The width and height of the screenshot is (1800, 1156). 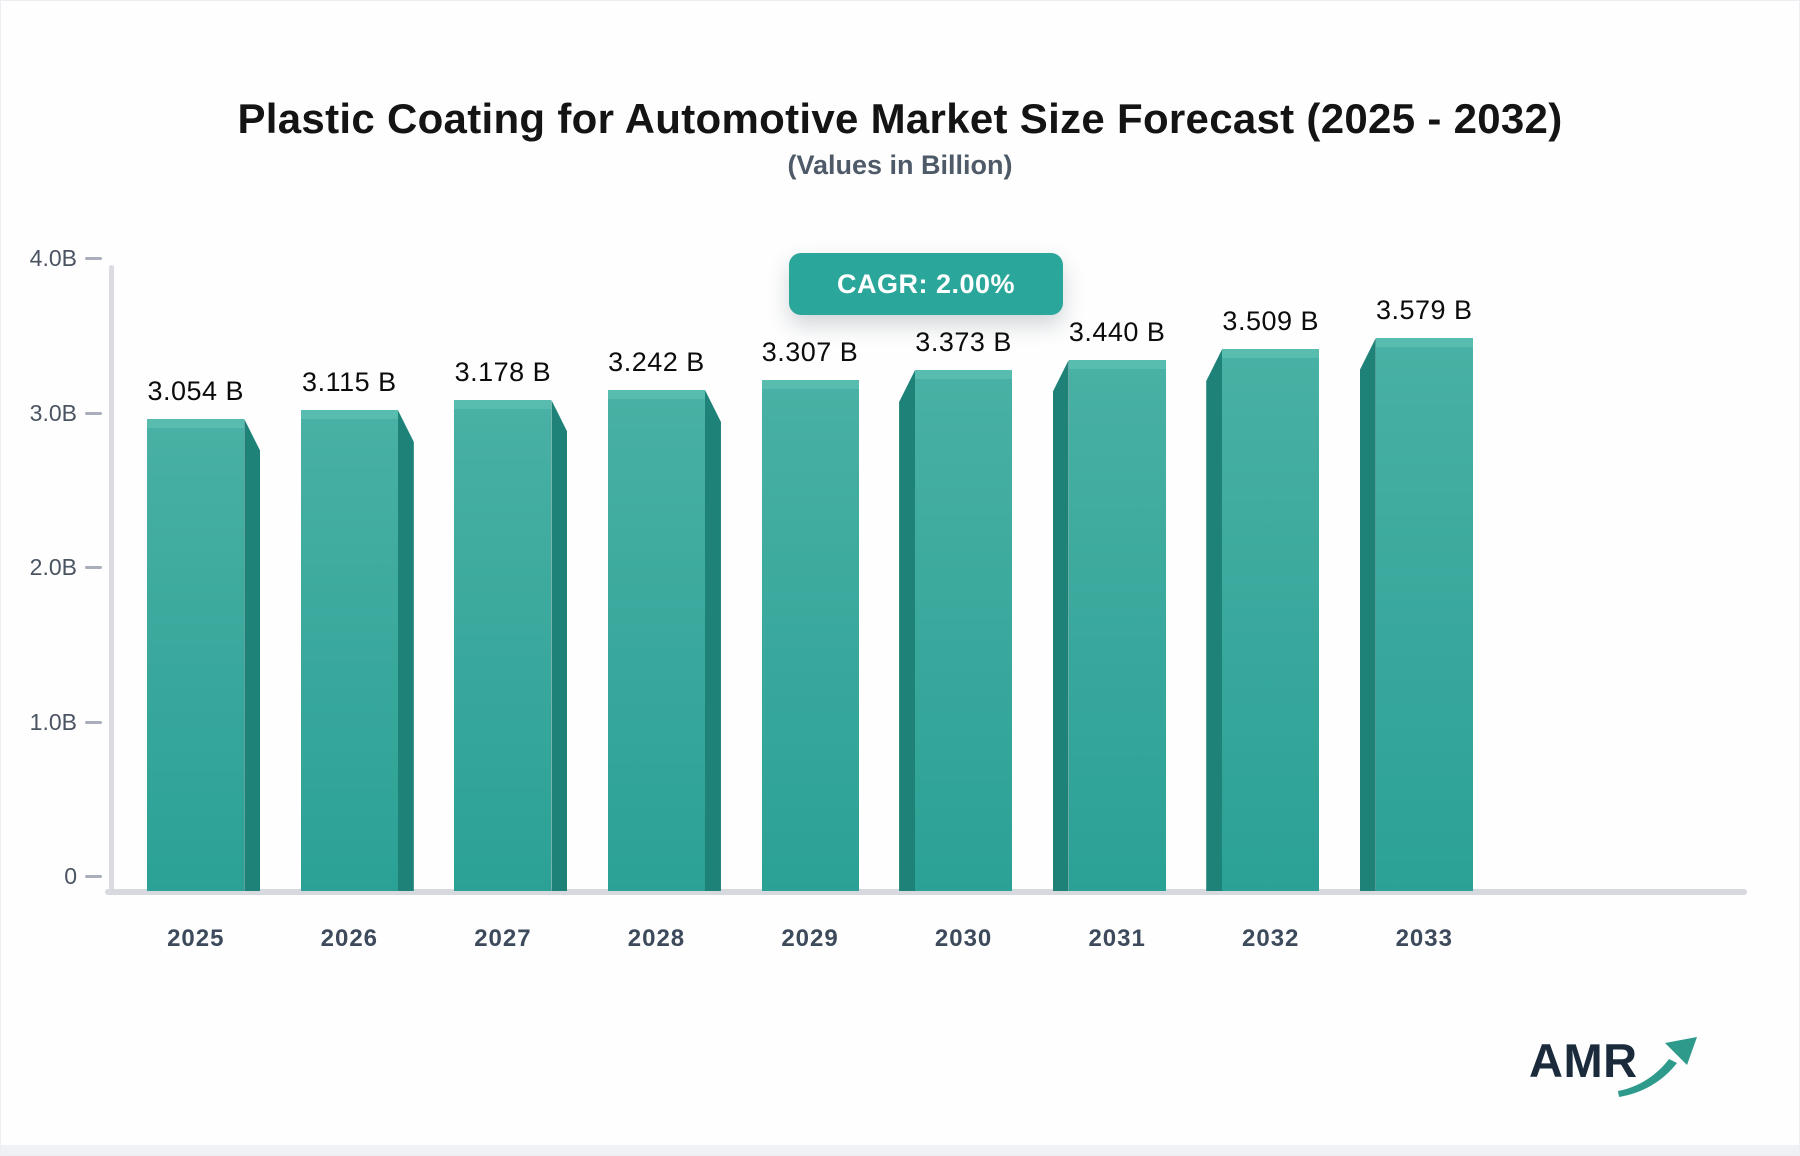 What do you see at coordinates (963, 342) in the screenshot?
I see `bar-value-label: 3.373 B` at bounding box center [963, 342].